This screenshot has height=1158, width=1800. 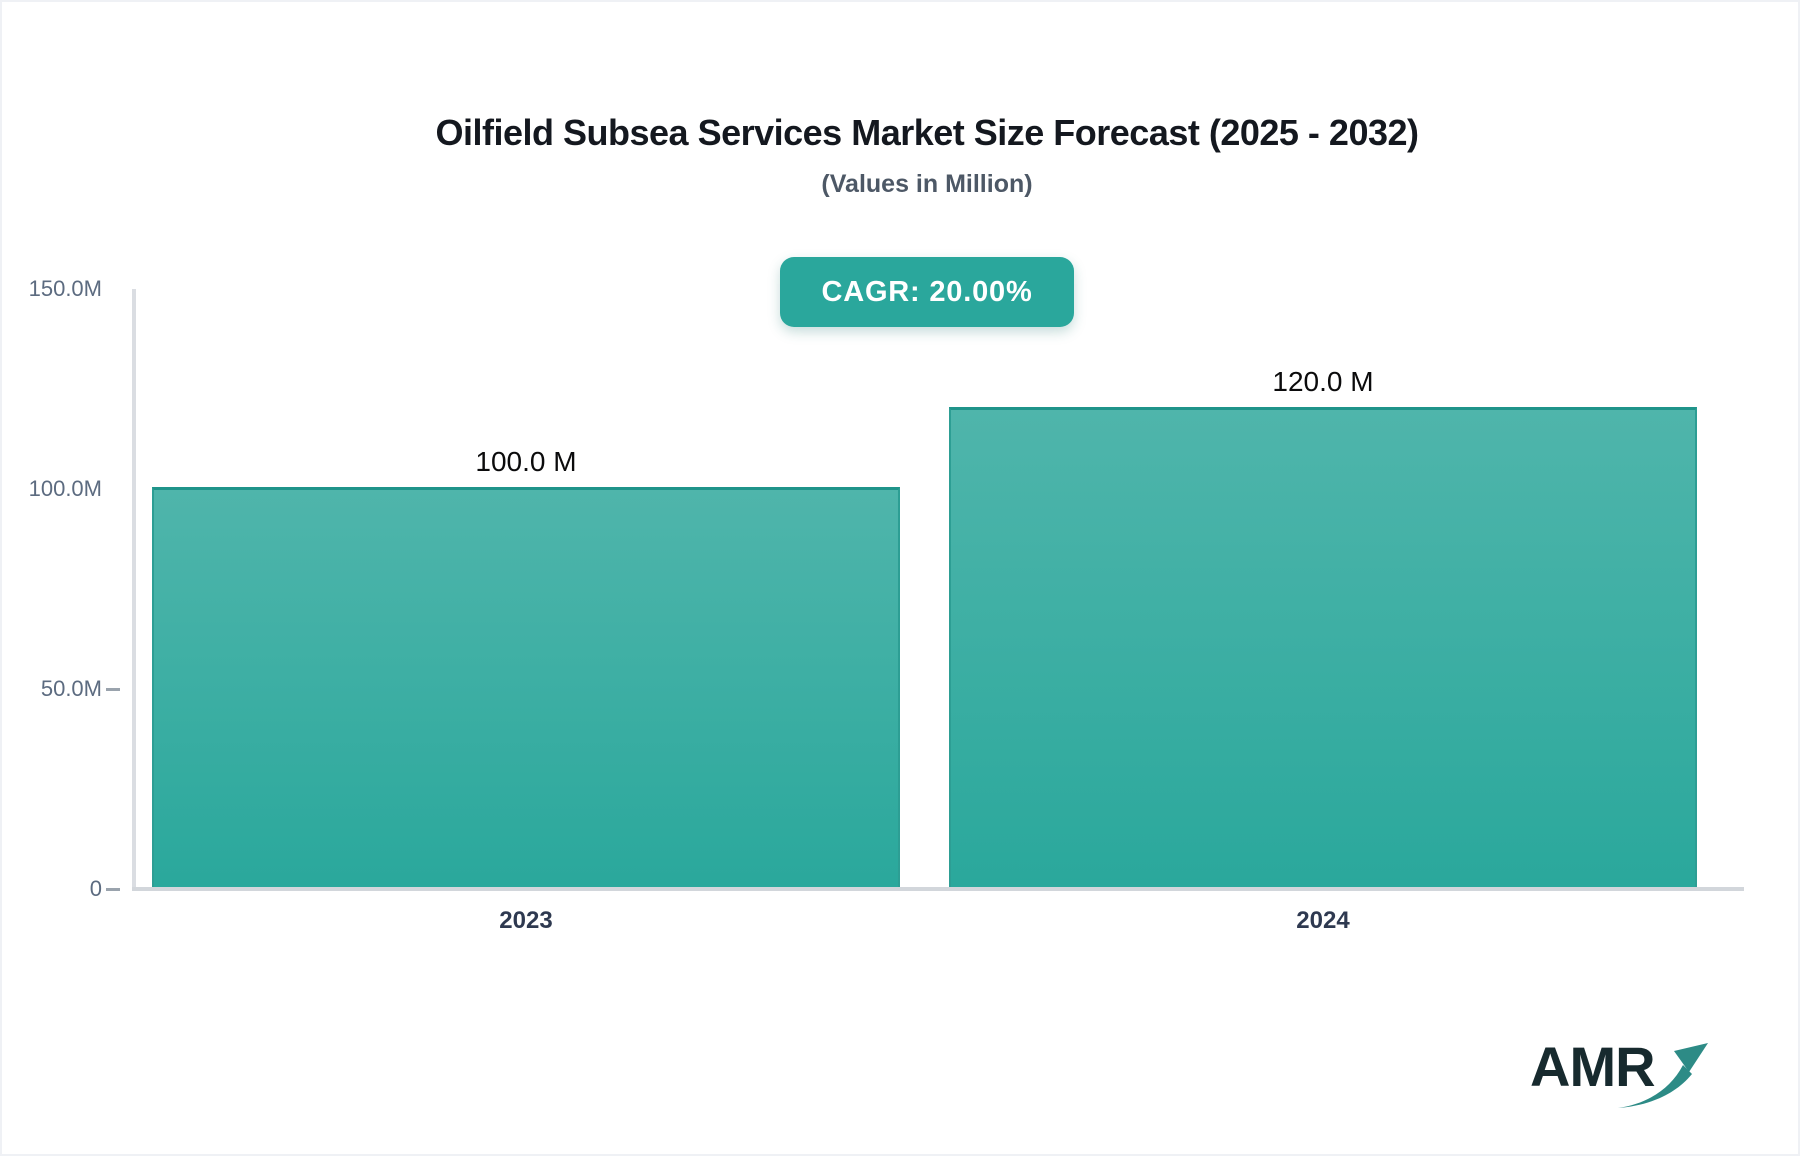 I want to click on chart-subtitle: (Values in Million), so click(x=927, y=184).